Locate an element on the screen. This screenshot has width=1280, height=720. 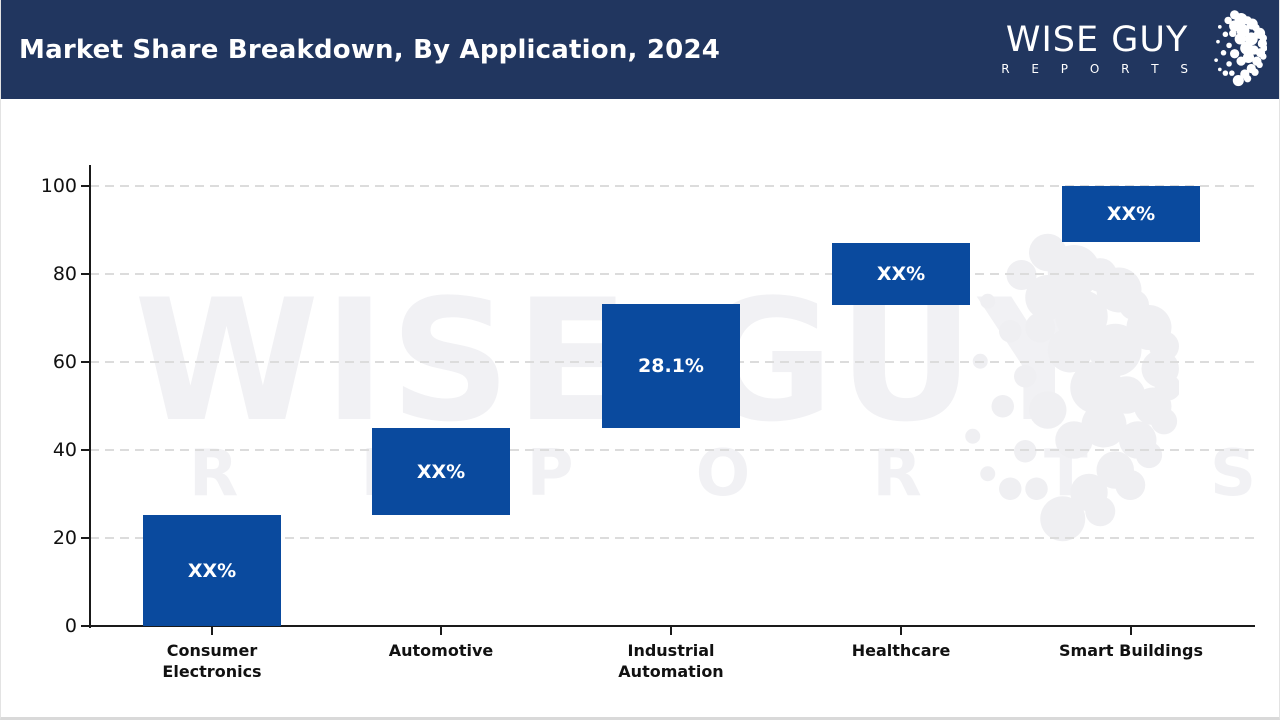
brand-logo-text: WISE GUY R E P O R T S is located at coordinates (1097, 48).